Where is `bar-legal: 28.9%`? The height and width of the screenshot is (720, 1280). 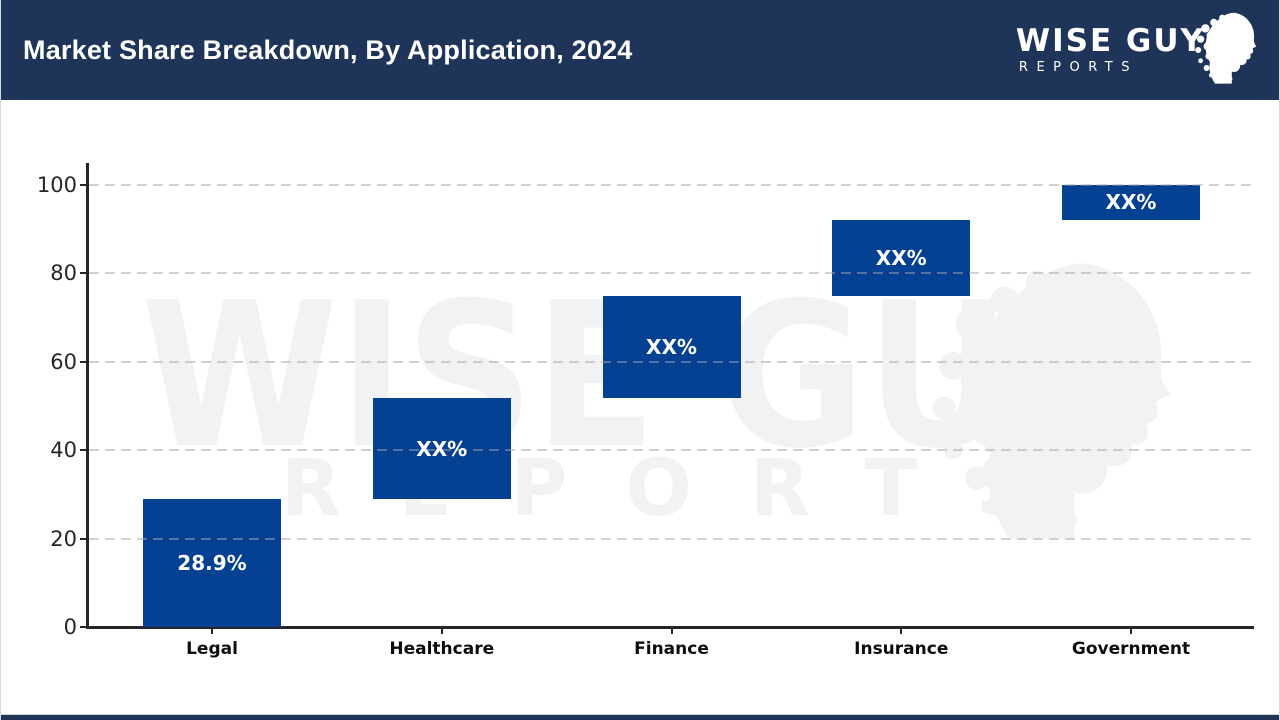 bar-legal: 28.9% is located at coordinates (212, 563).